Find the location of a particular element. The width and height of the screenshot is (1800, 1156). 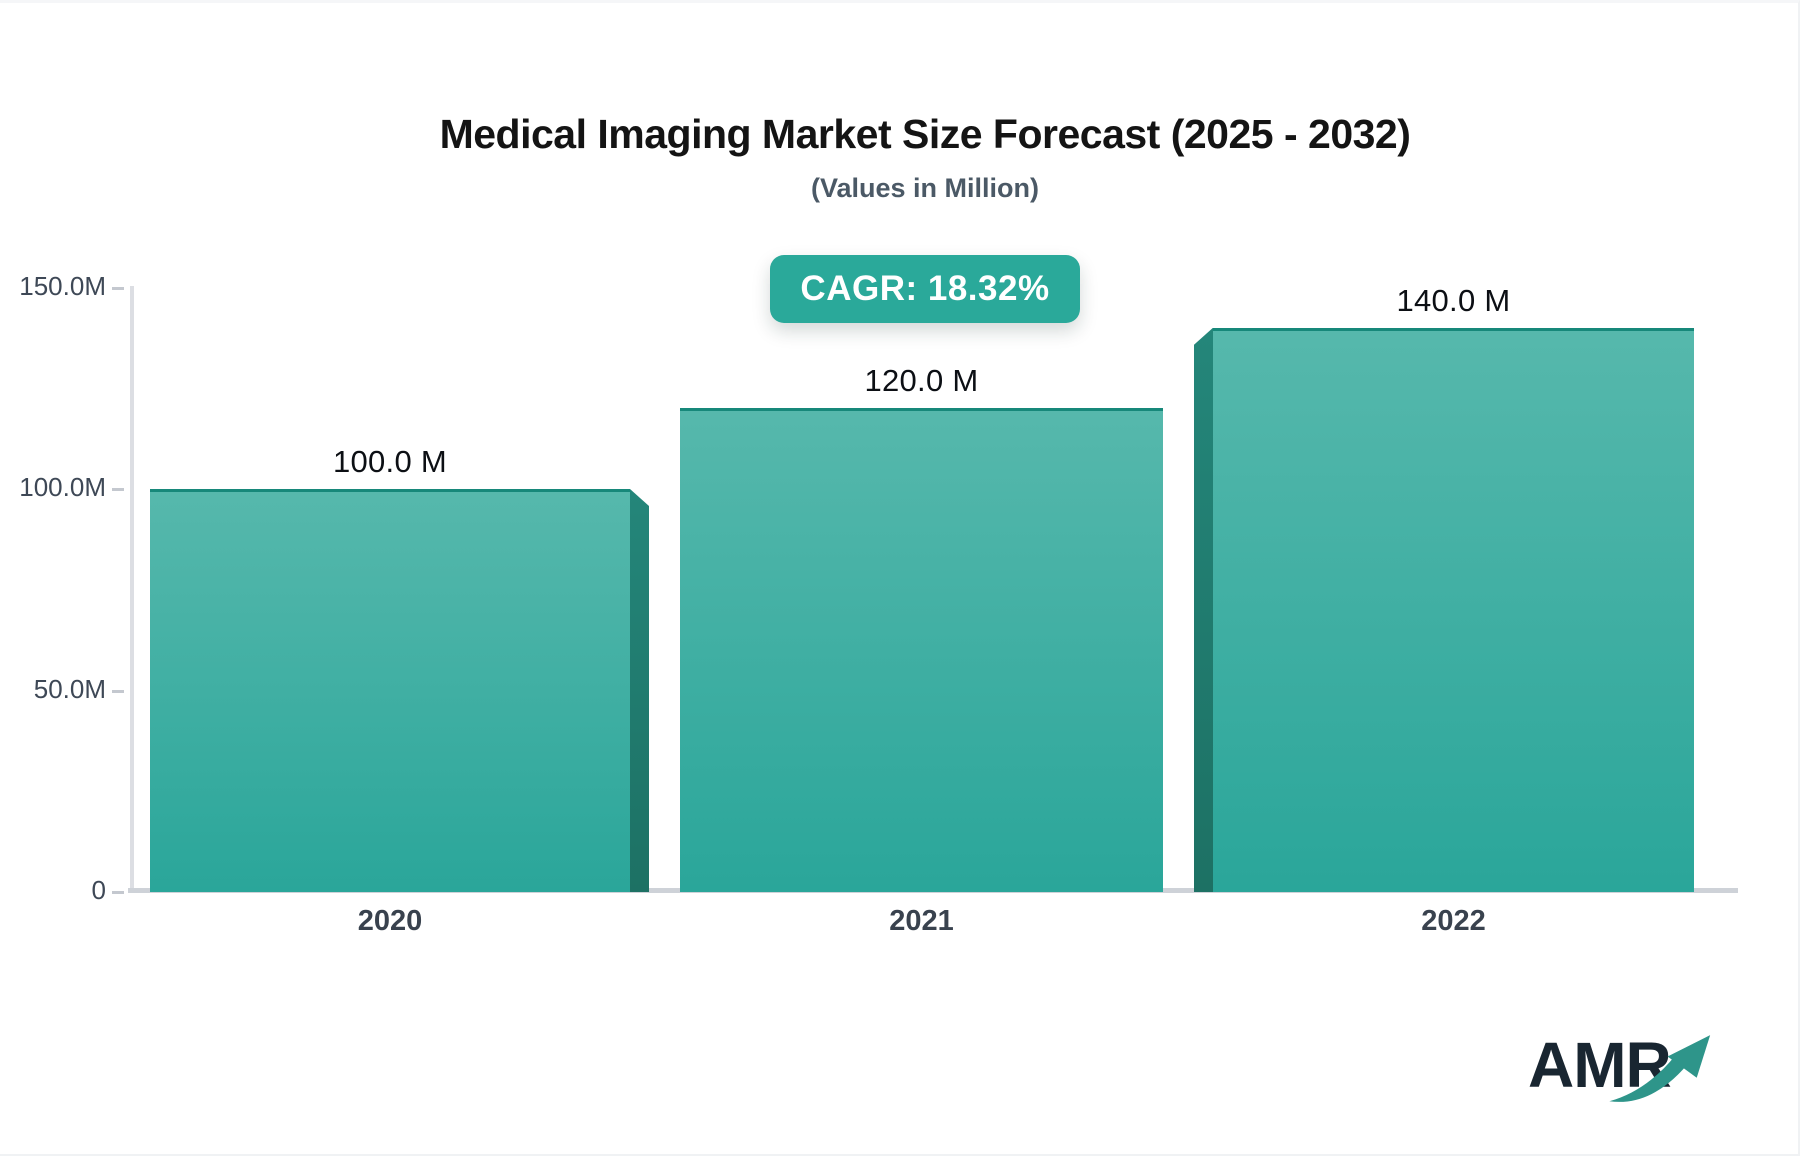

cagr-badge: CAGR: 18.32% is located at coordinates (925, 289).